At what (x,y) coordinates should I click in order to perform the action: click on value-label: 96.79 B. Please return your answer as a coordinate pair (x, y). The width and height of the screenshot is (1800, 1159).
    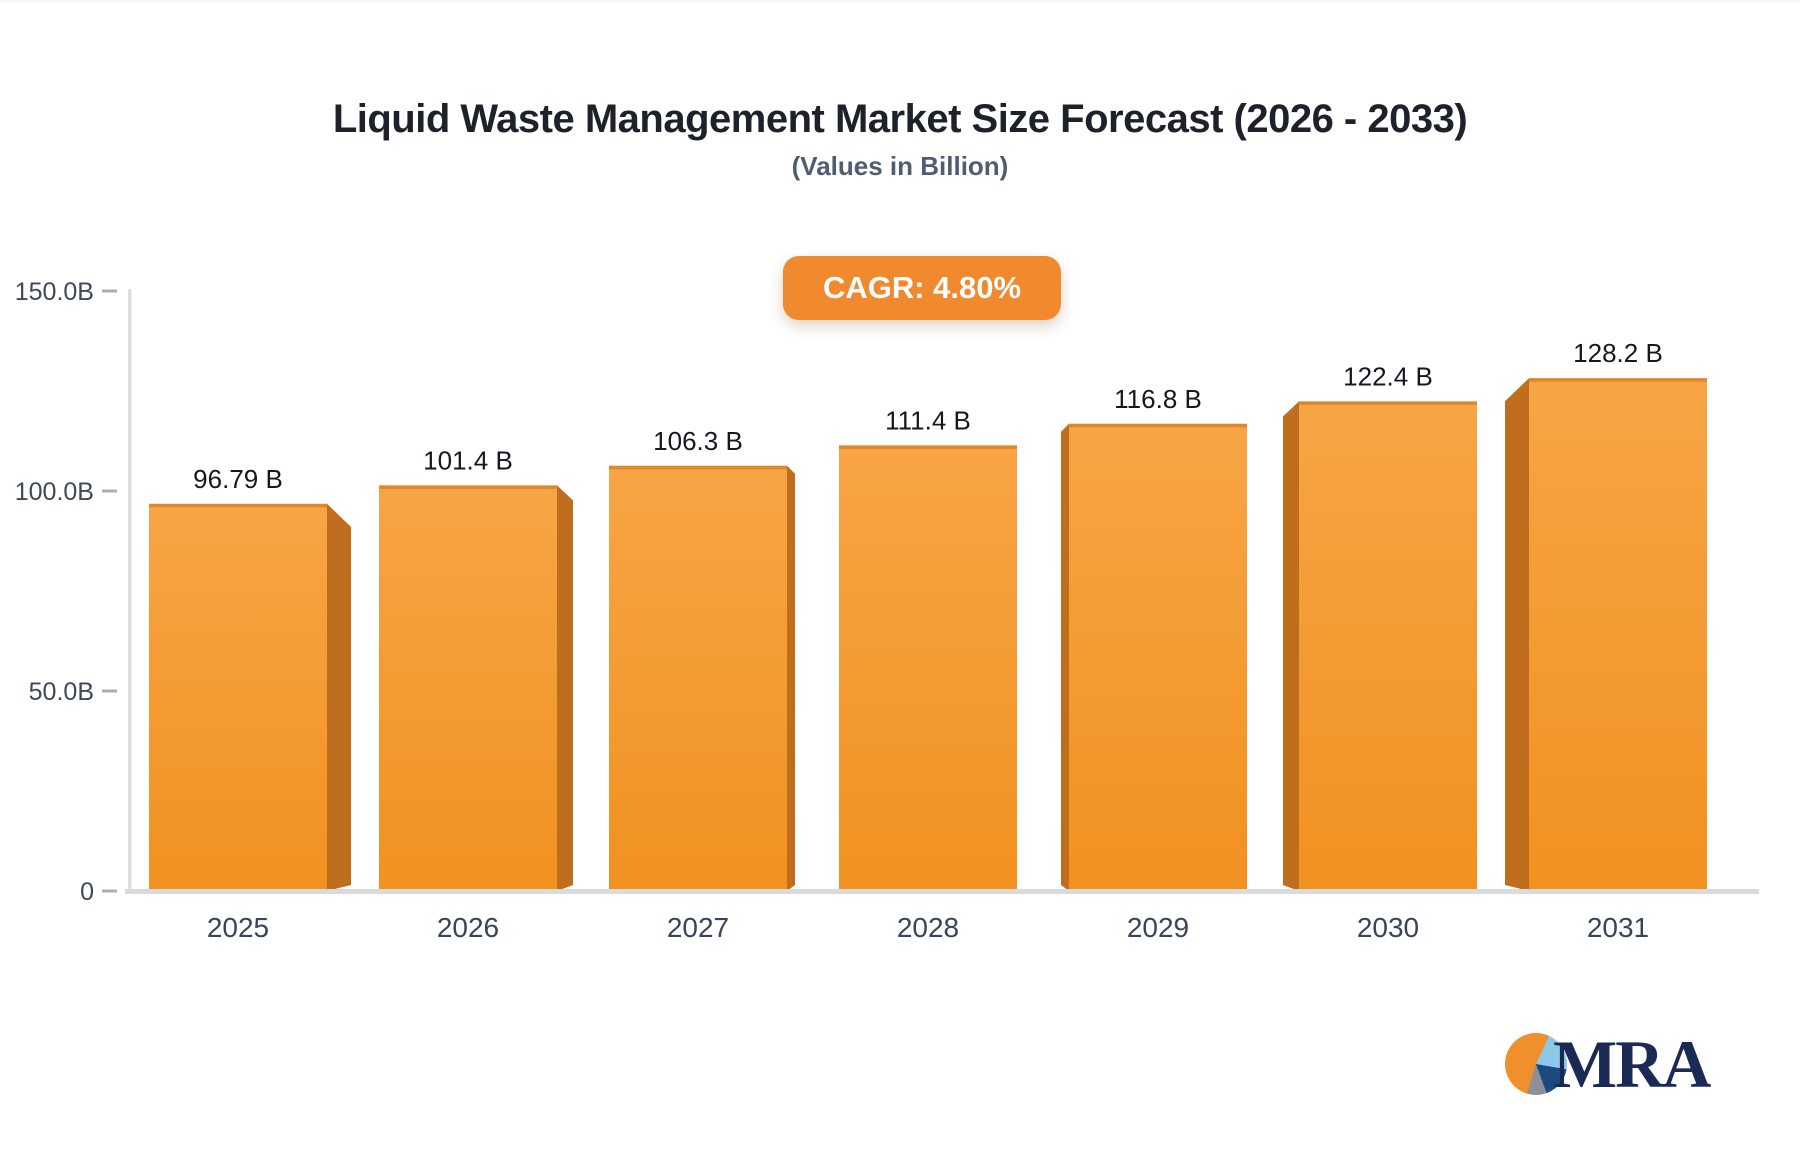
    Looking at the image, I should click on (238, 479).